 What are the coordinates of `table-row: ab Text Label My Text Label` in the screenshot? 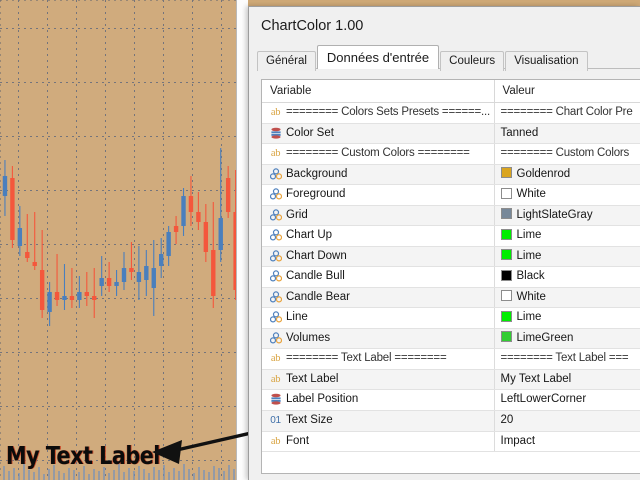 It's located at (451, 380).